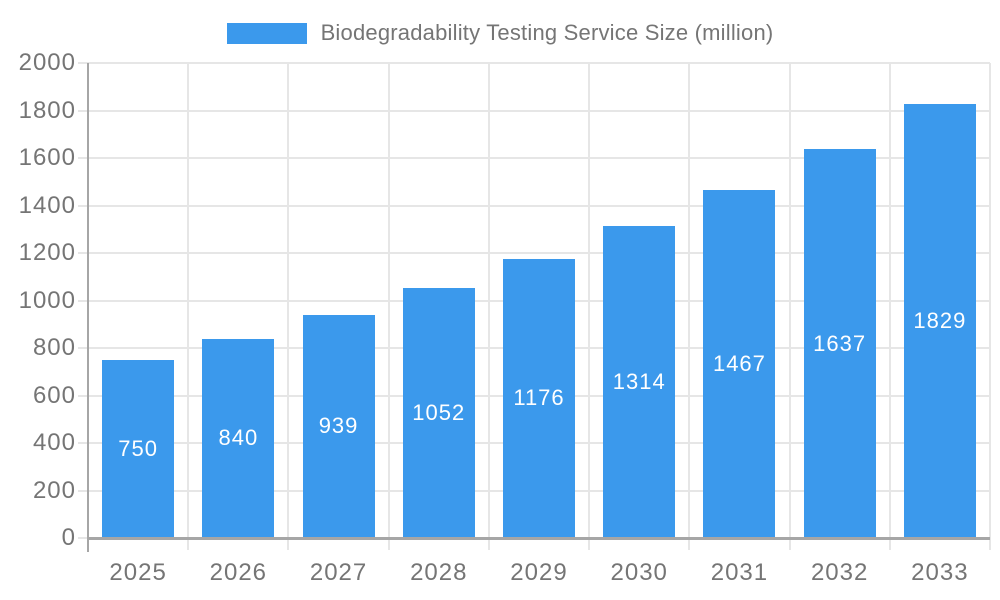  What do you see at coordinates (68, 537) in the screenshot?
I see `y-axis-tick-label: 0` at bounding box center [68, 537].